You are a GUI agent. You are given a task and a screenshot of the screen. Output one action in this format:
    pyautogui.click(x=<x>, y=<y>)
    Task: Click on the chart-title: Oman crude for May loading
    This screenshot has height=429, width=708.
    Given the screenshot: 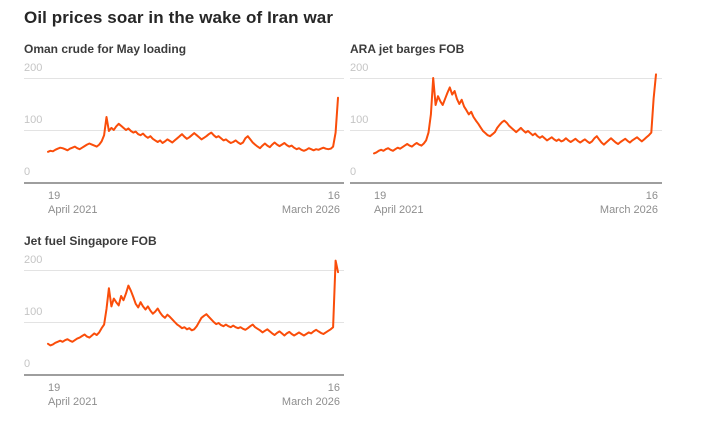 What is the action you would take?
    pyautogui.click(x=105, y=49)
    